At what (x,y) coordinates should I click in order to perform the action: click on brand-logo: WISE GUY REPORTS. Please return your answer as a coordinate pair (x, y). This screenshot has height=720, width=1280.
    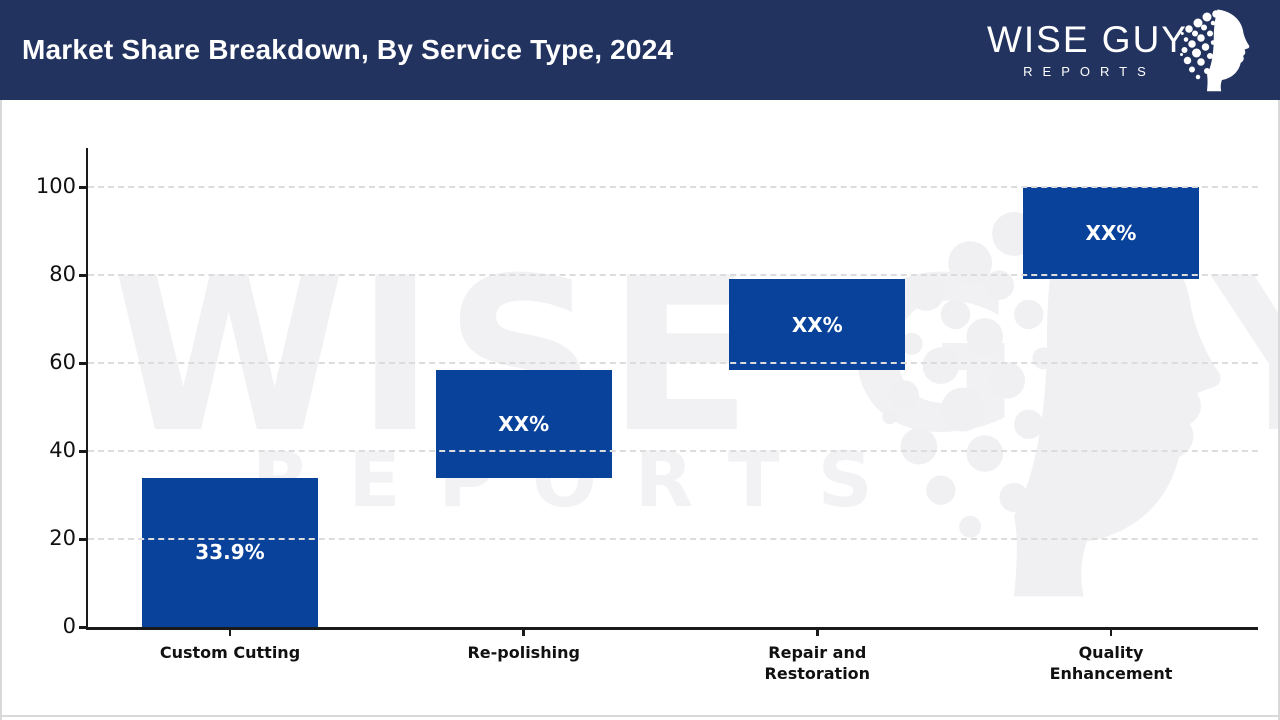
    Looking at the image, I should click on (1120, 50).